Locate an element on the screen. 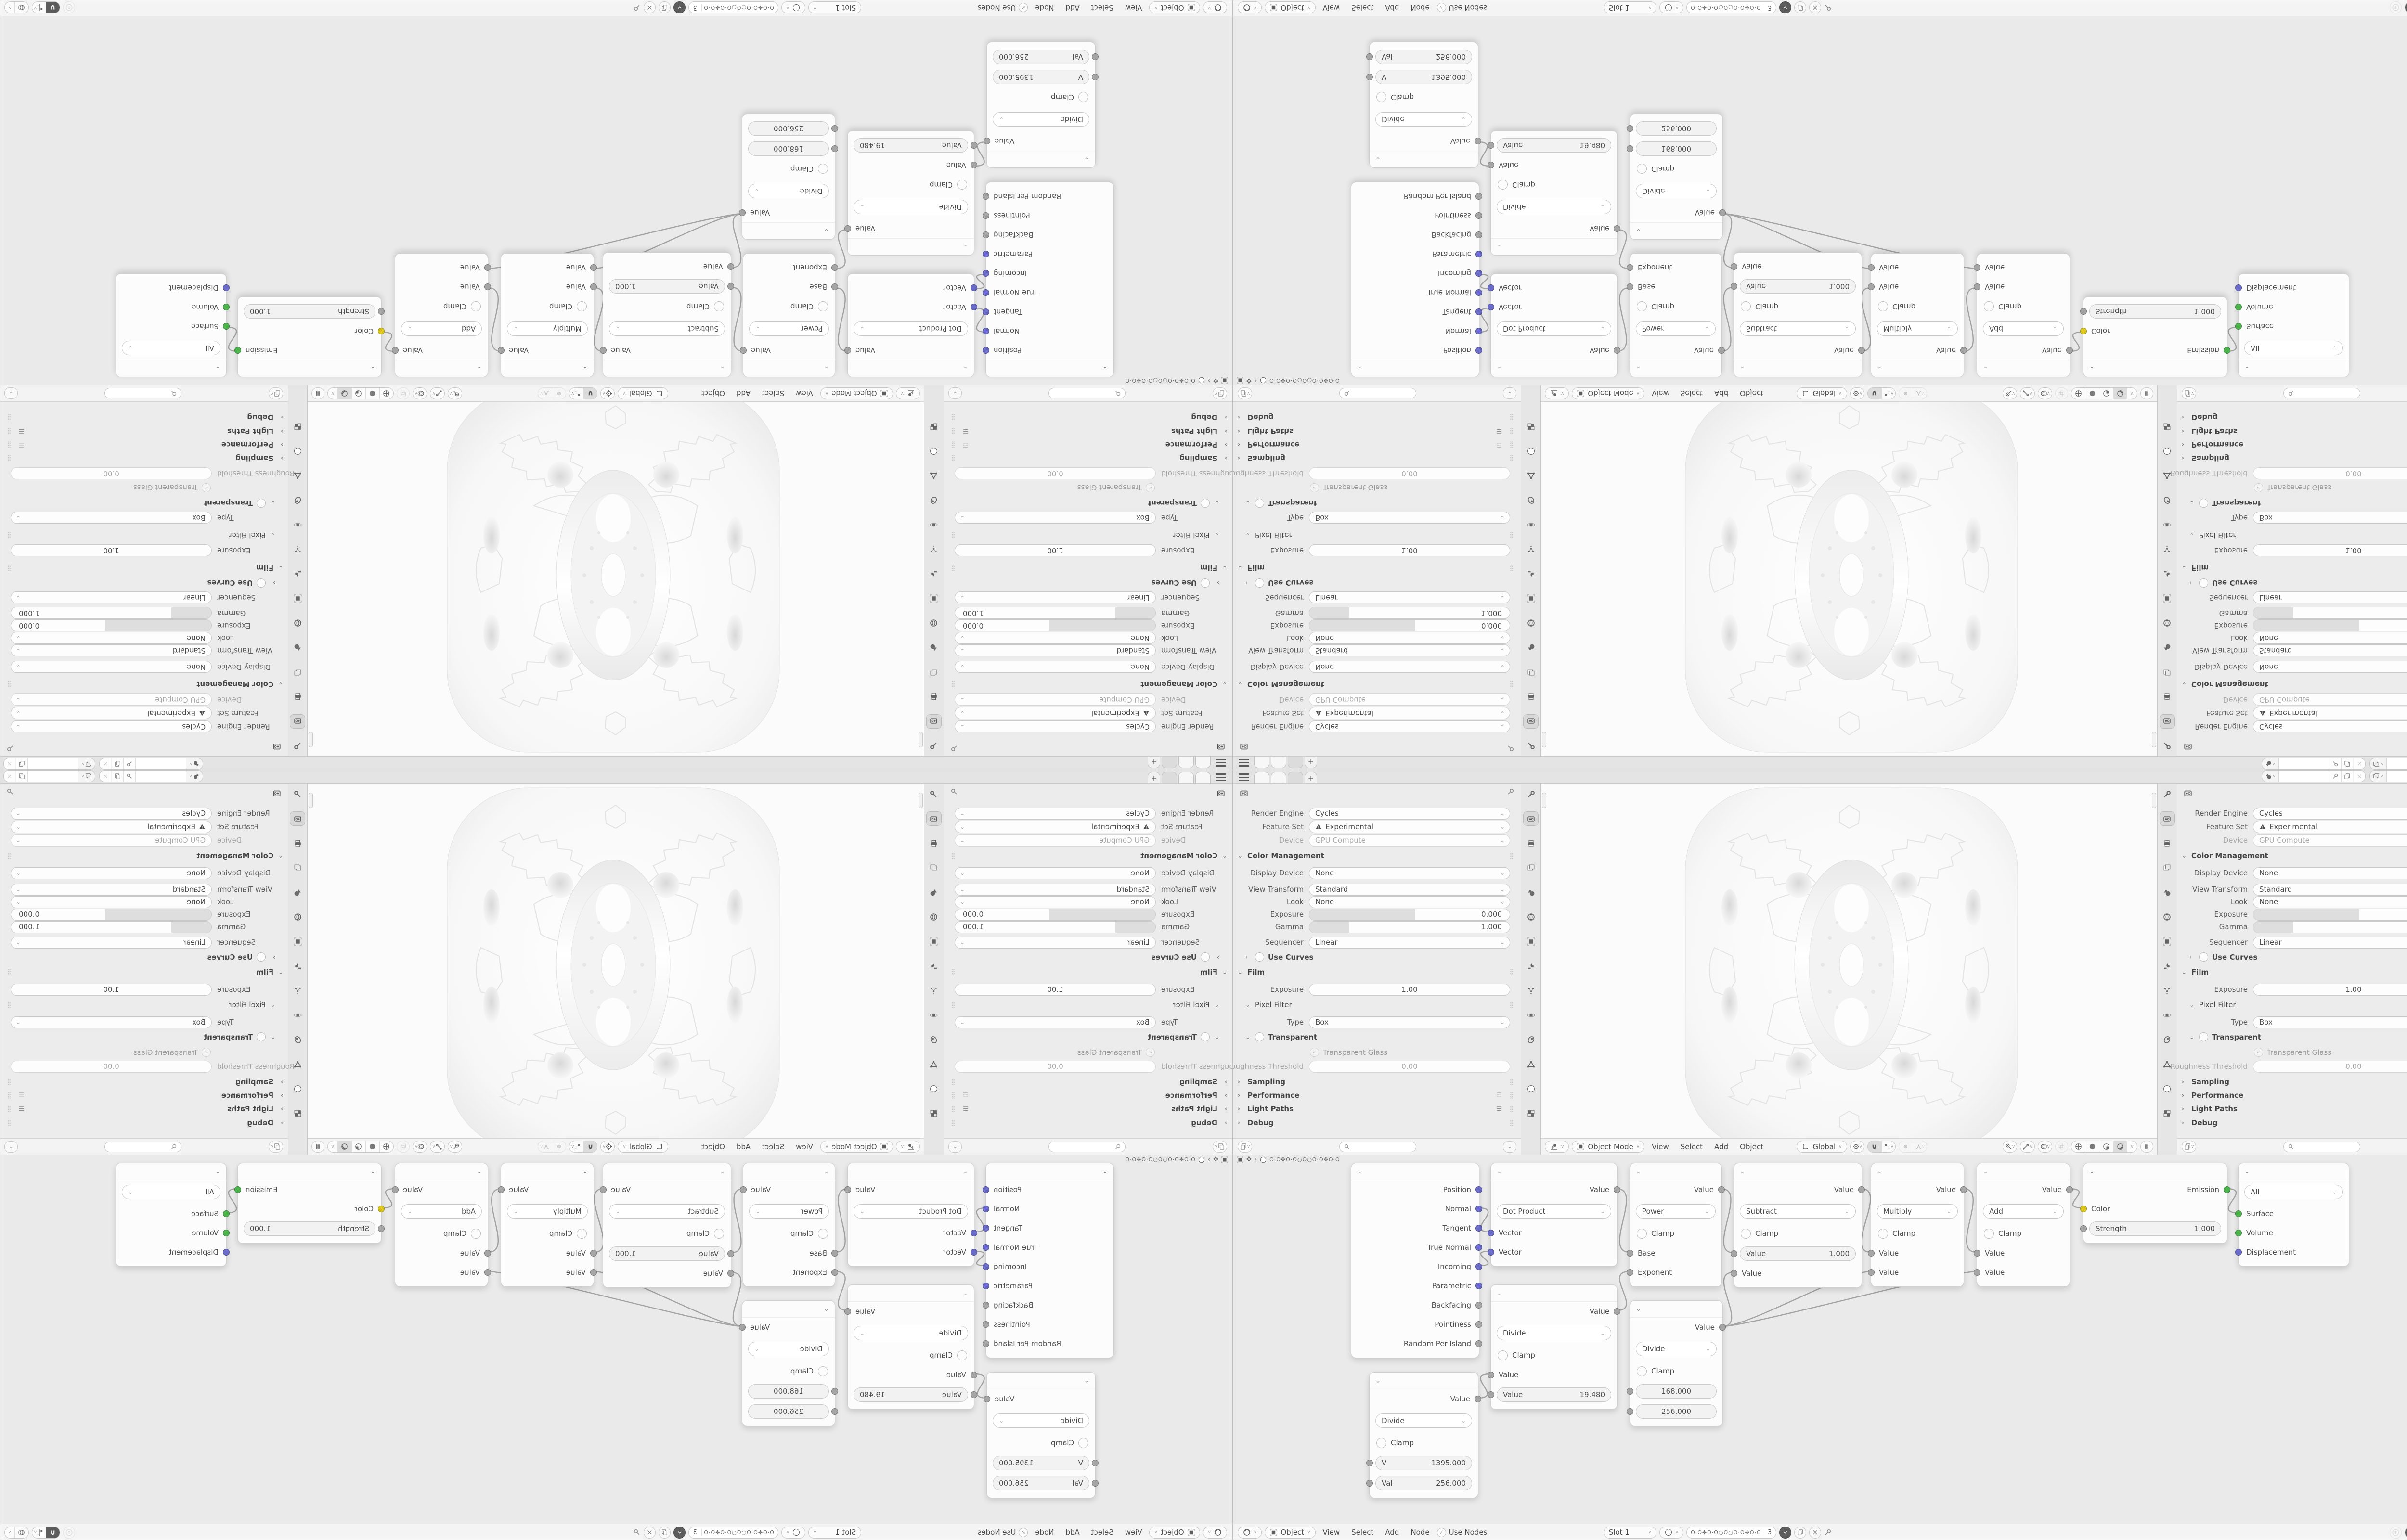 Image resolution: width=2407 pixels, height=1540 pixels. properties-tab-object is located at coordinates (1531, 598).